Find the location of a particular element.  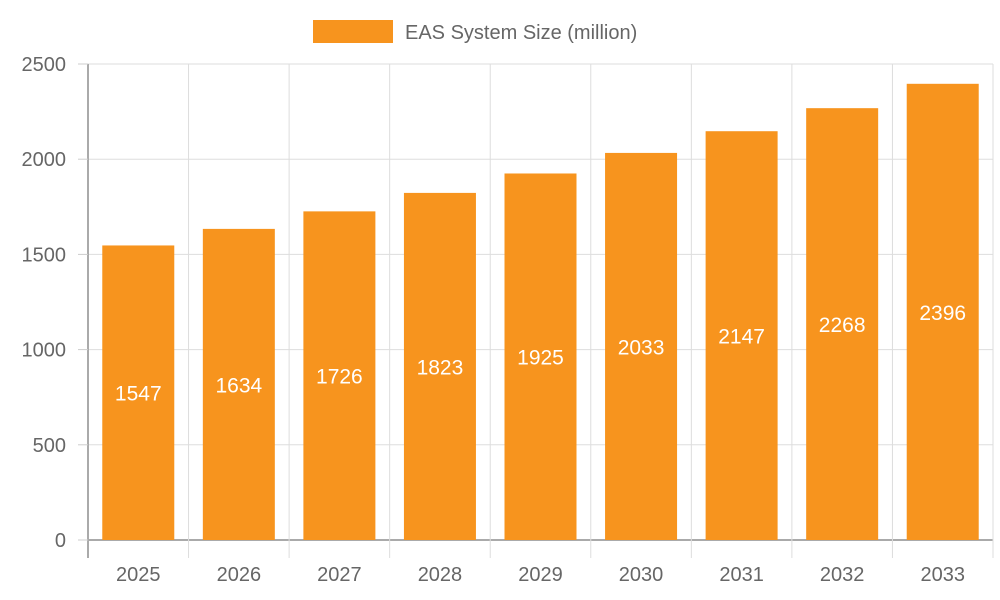

bar-2032 is located at coordinates (842, 324).